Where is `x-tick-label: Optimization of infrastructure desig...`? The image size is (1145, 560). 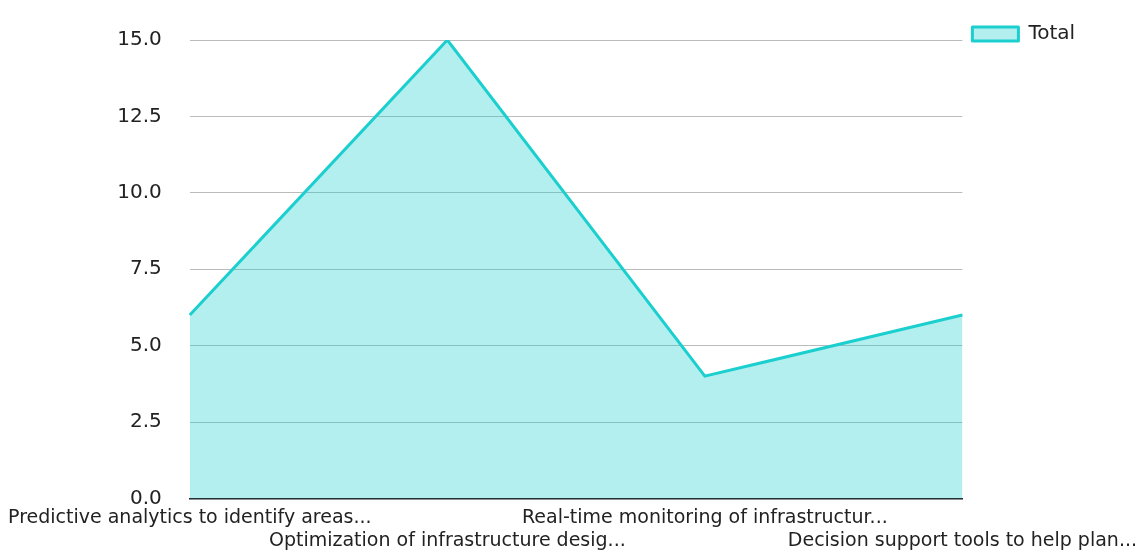
x-tick-label: Optimization of infrastructure desig... is located at coordinates (447, 538).